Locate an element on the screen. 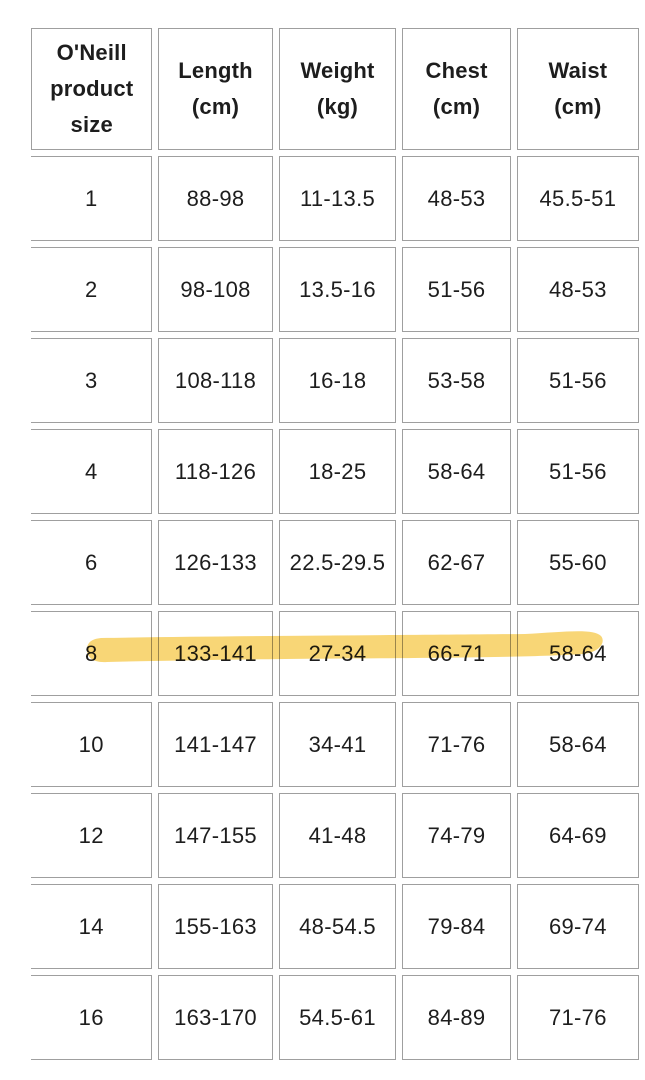  table-row: 3 108-118 16-18 53-58 51-56 is located at coordinates (335, 380).